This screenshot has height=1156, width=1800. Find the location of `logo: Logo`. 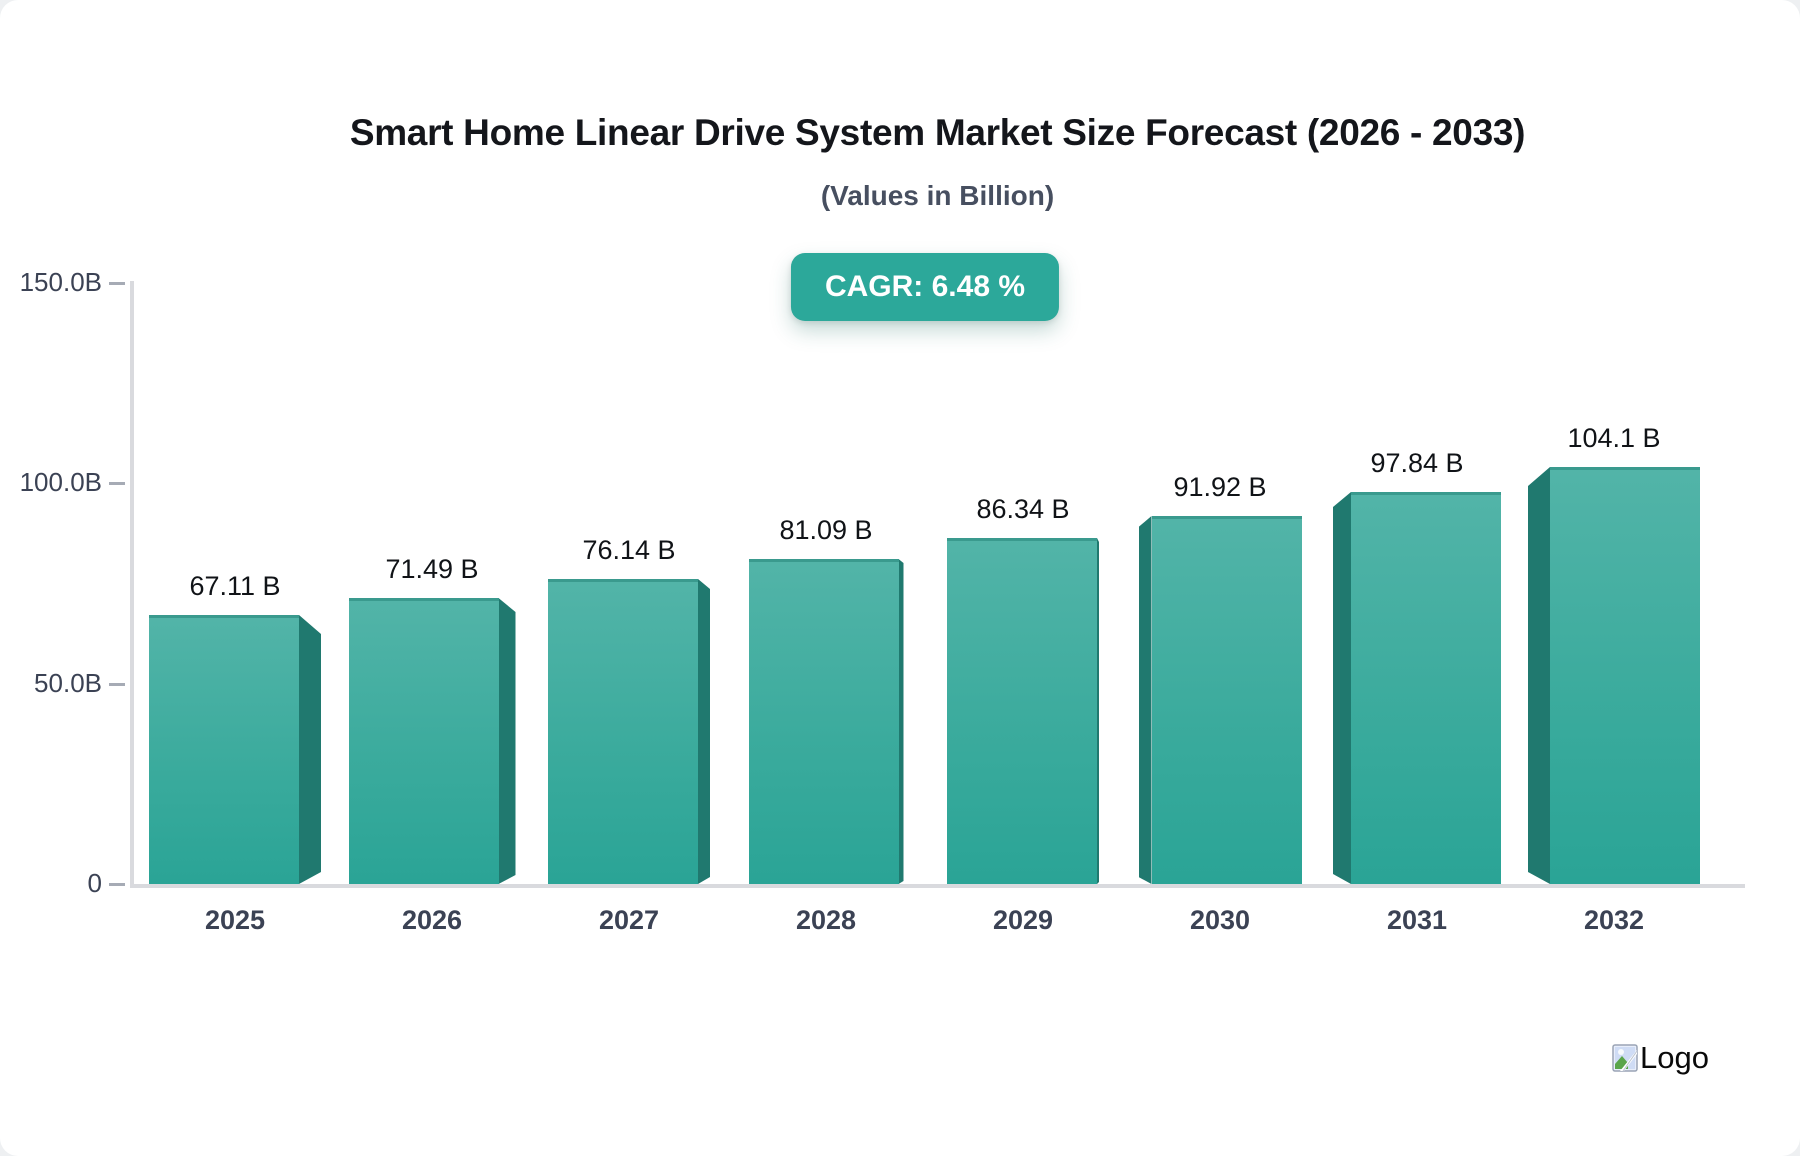

logo: Logo is located at coordinates (1660, 1058).